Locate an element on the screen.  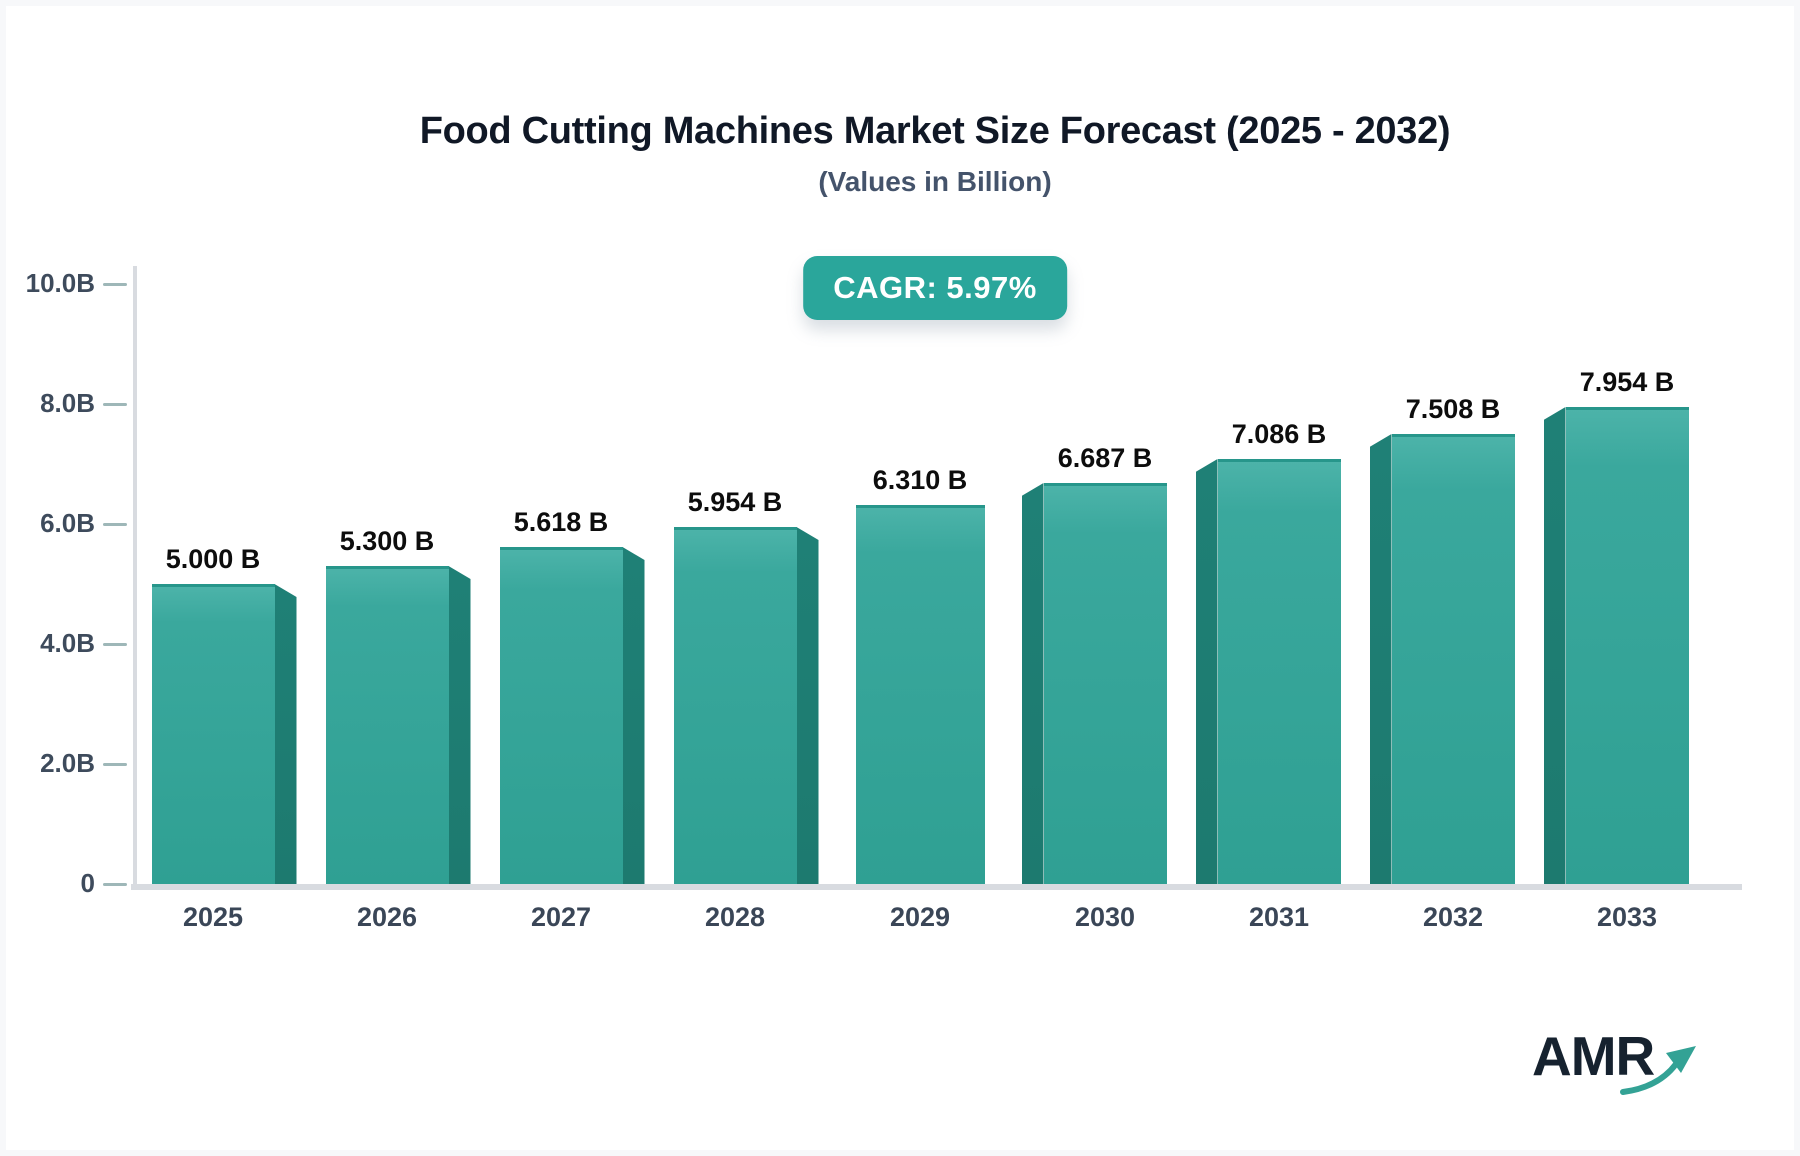
y-tick-label-0: 0 is located at coordinates (87, 883).